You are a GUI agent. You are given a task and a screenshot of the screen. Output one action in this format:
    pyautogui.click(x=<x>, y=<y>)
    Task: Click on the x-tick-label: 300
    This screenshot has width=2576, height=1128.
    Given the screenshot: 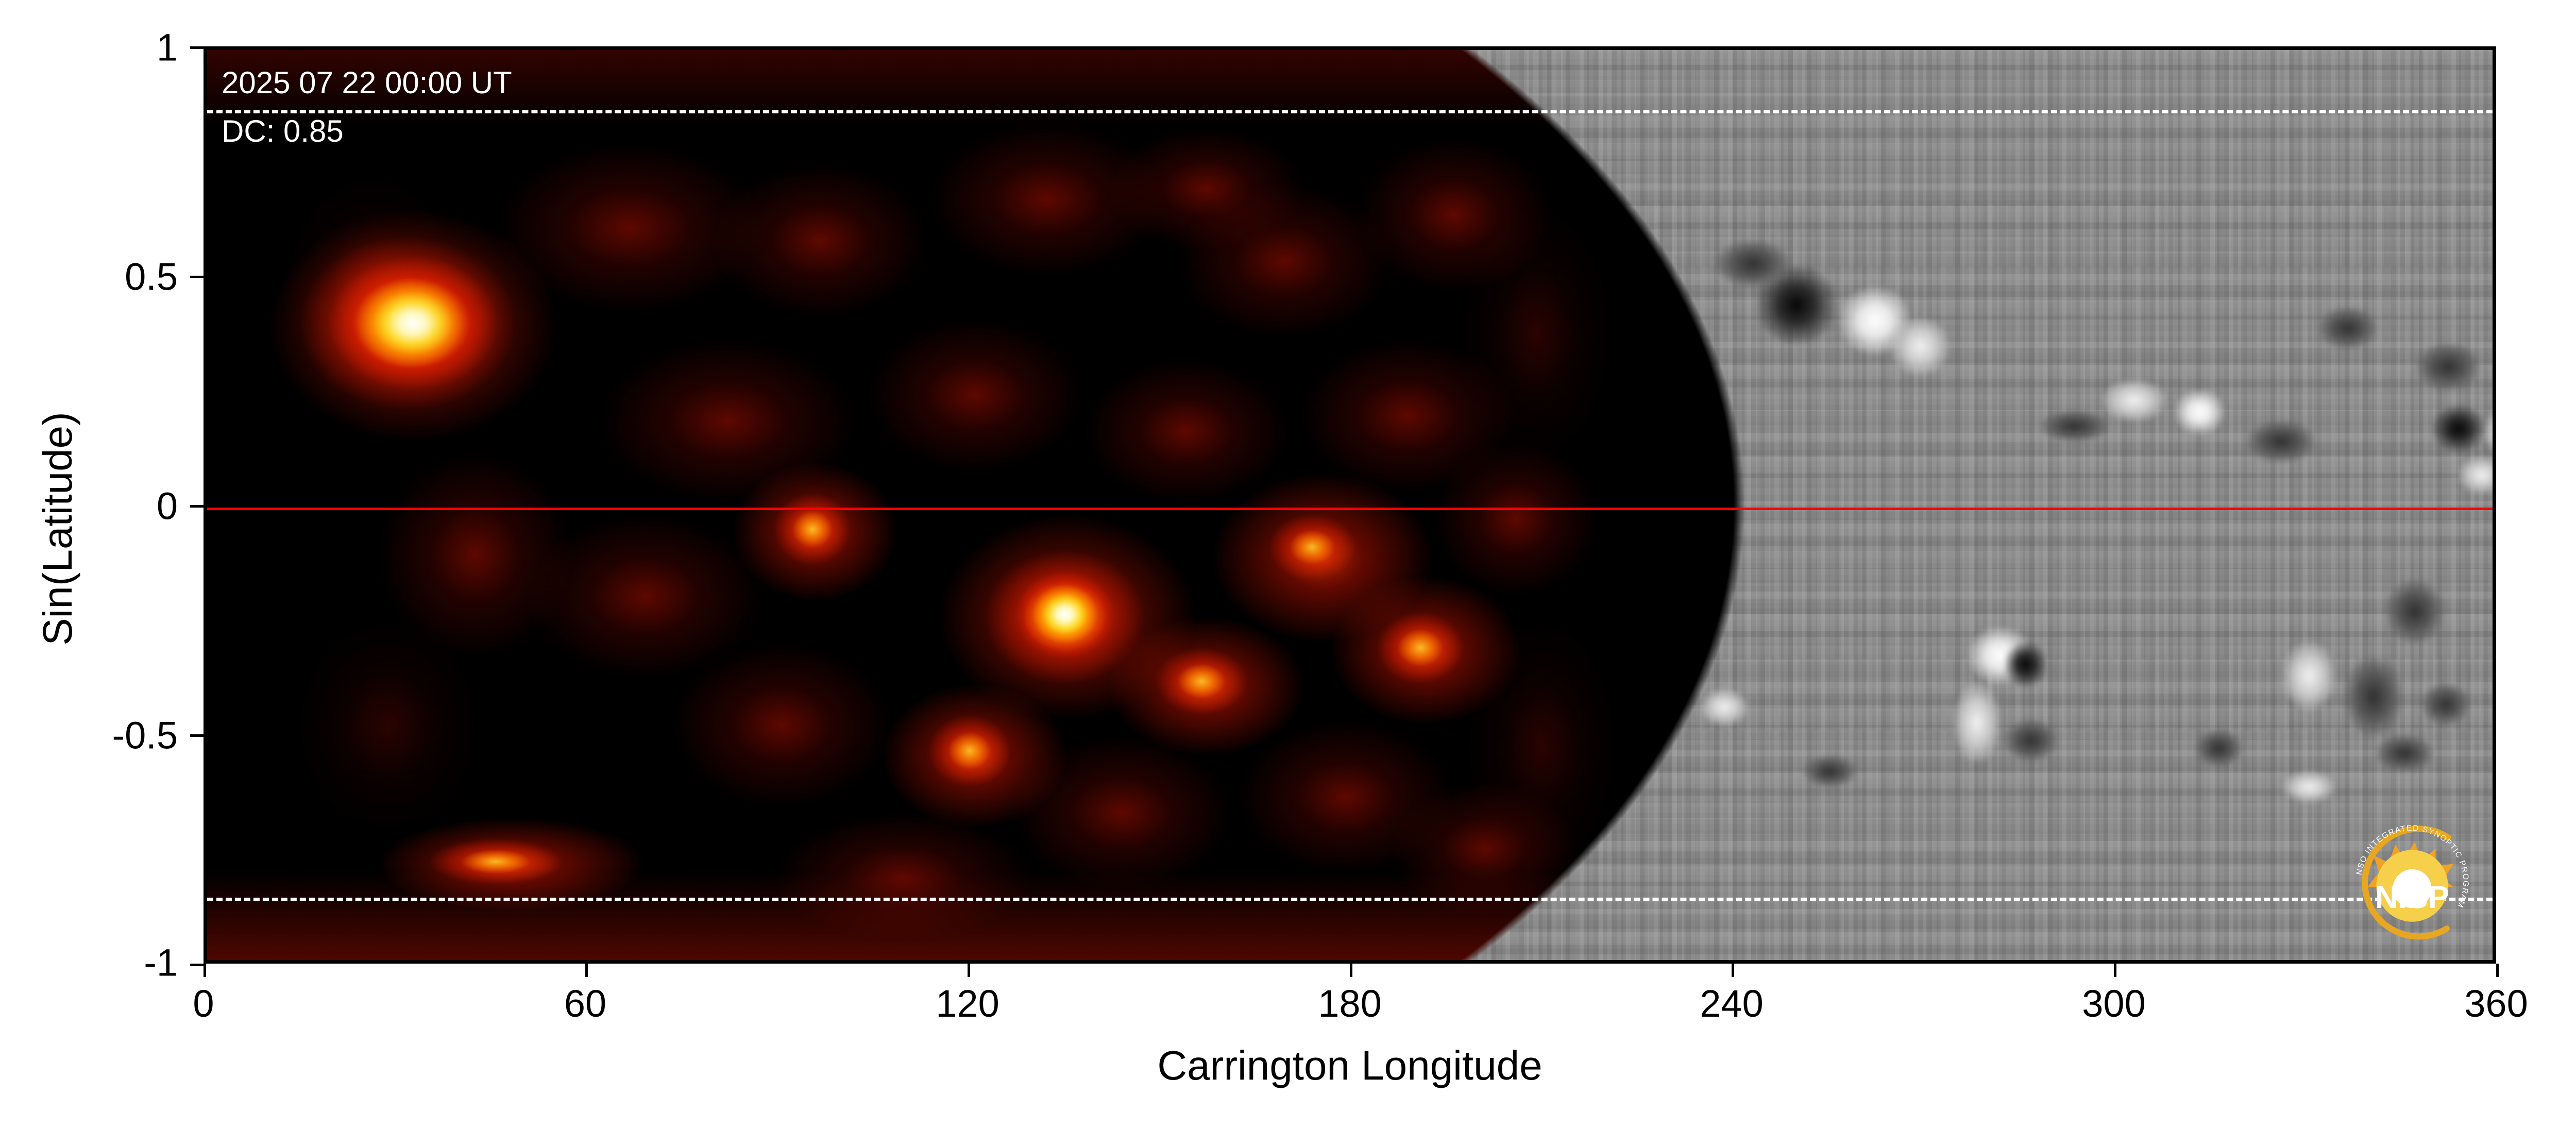 What is the action you would take?
    pyautogui.click(x=2114, y=1004)
    